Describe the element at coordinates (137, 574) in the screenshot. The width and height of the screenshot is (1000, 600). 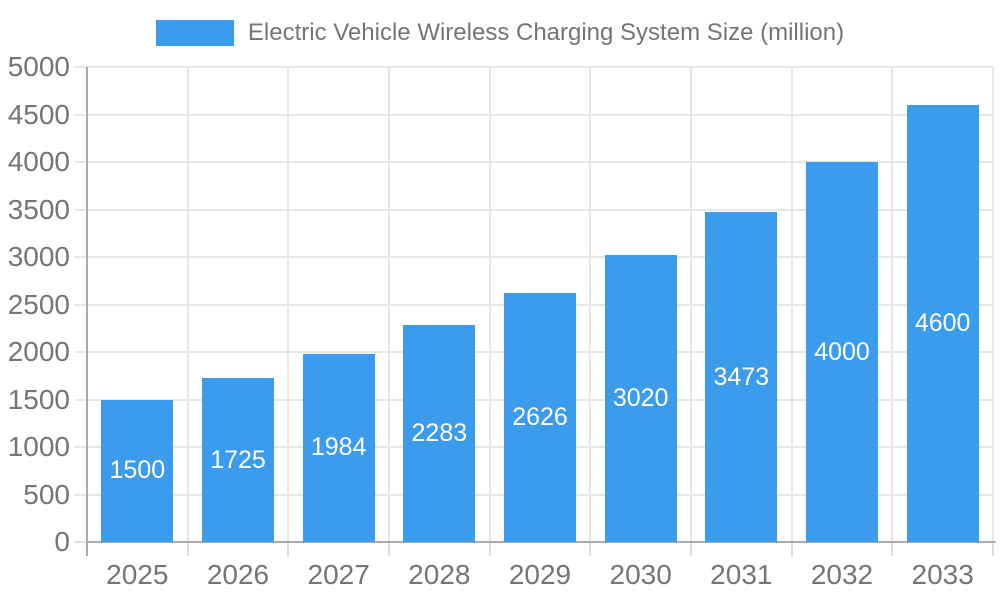
I see `x-axis-category-label: 2025` at that location.